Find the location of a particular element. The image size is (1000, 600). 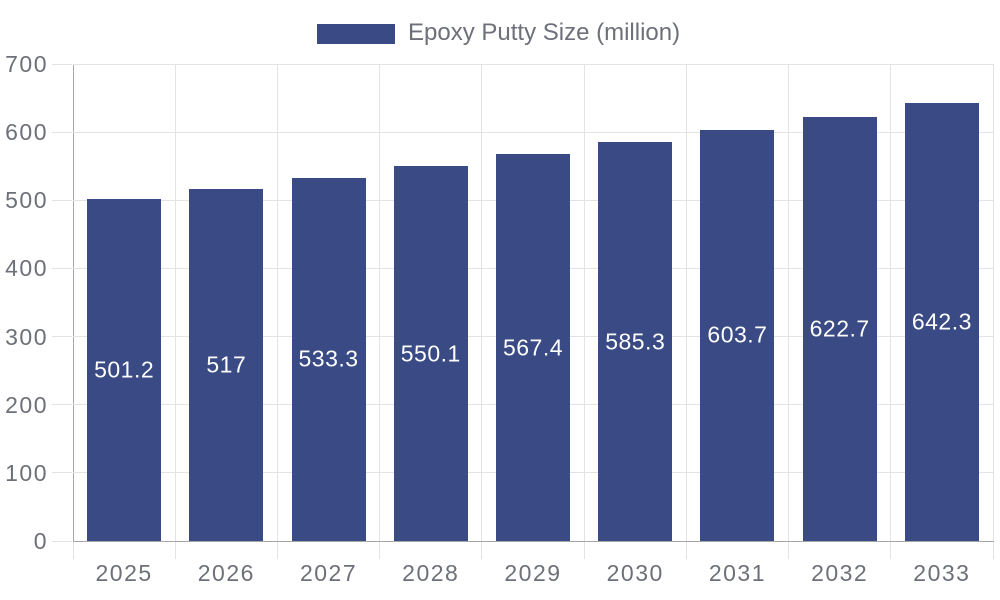

y-axis-tick-label: 600 is located at coordinates (26, 132).